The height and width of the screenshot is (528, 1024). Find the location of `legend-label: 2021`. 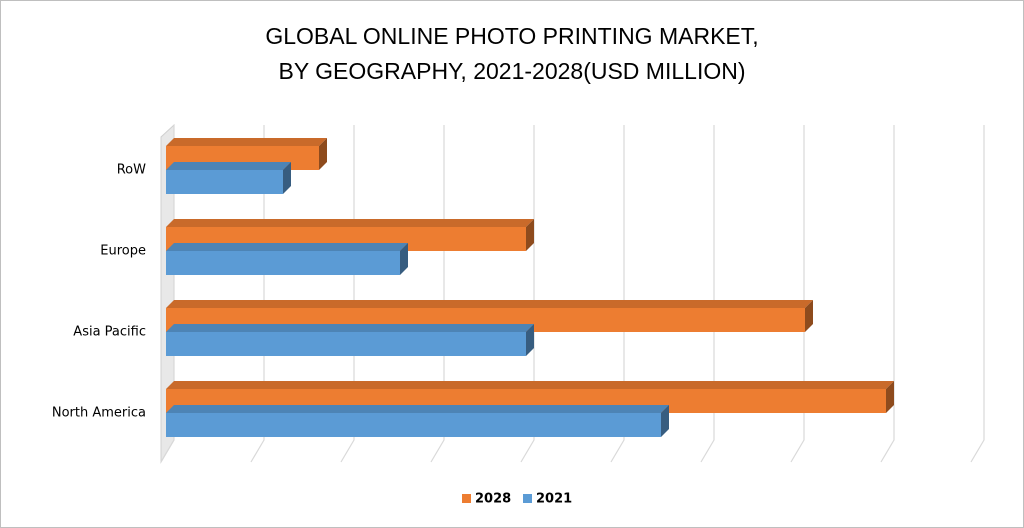

legend-label: 2021 is located at coordinates (554, 499).